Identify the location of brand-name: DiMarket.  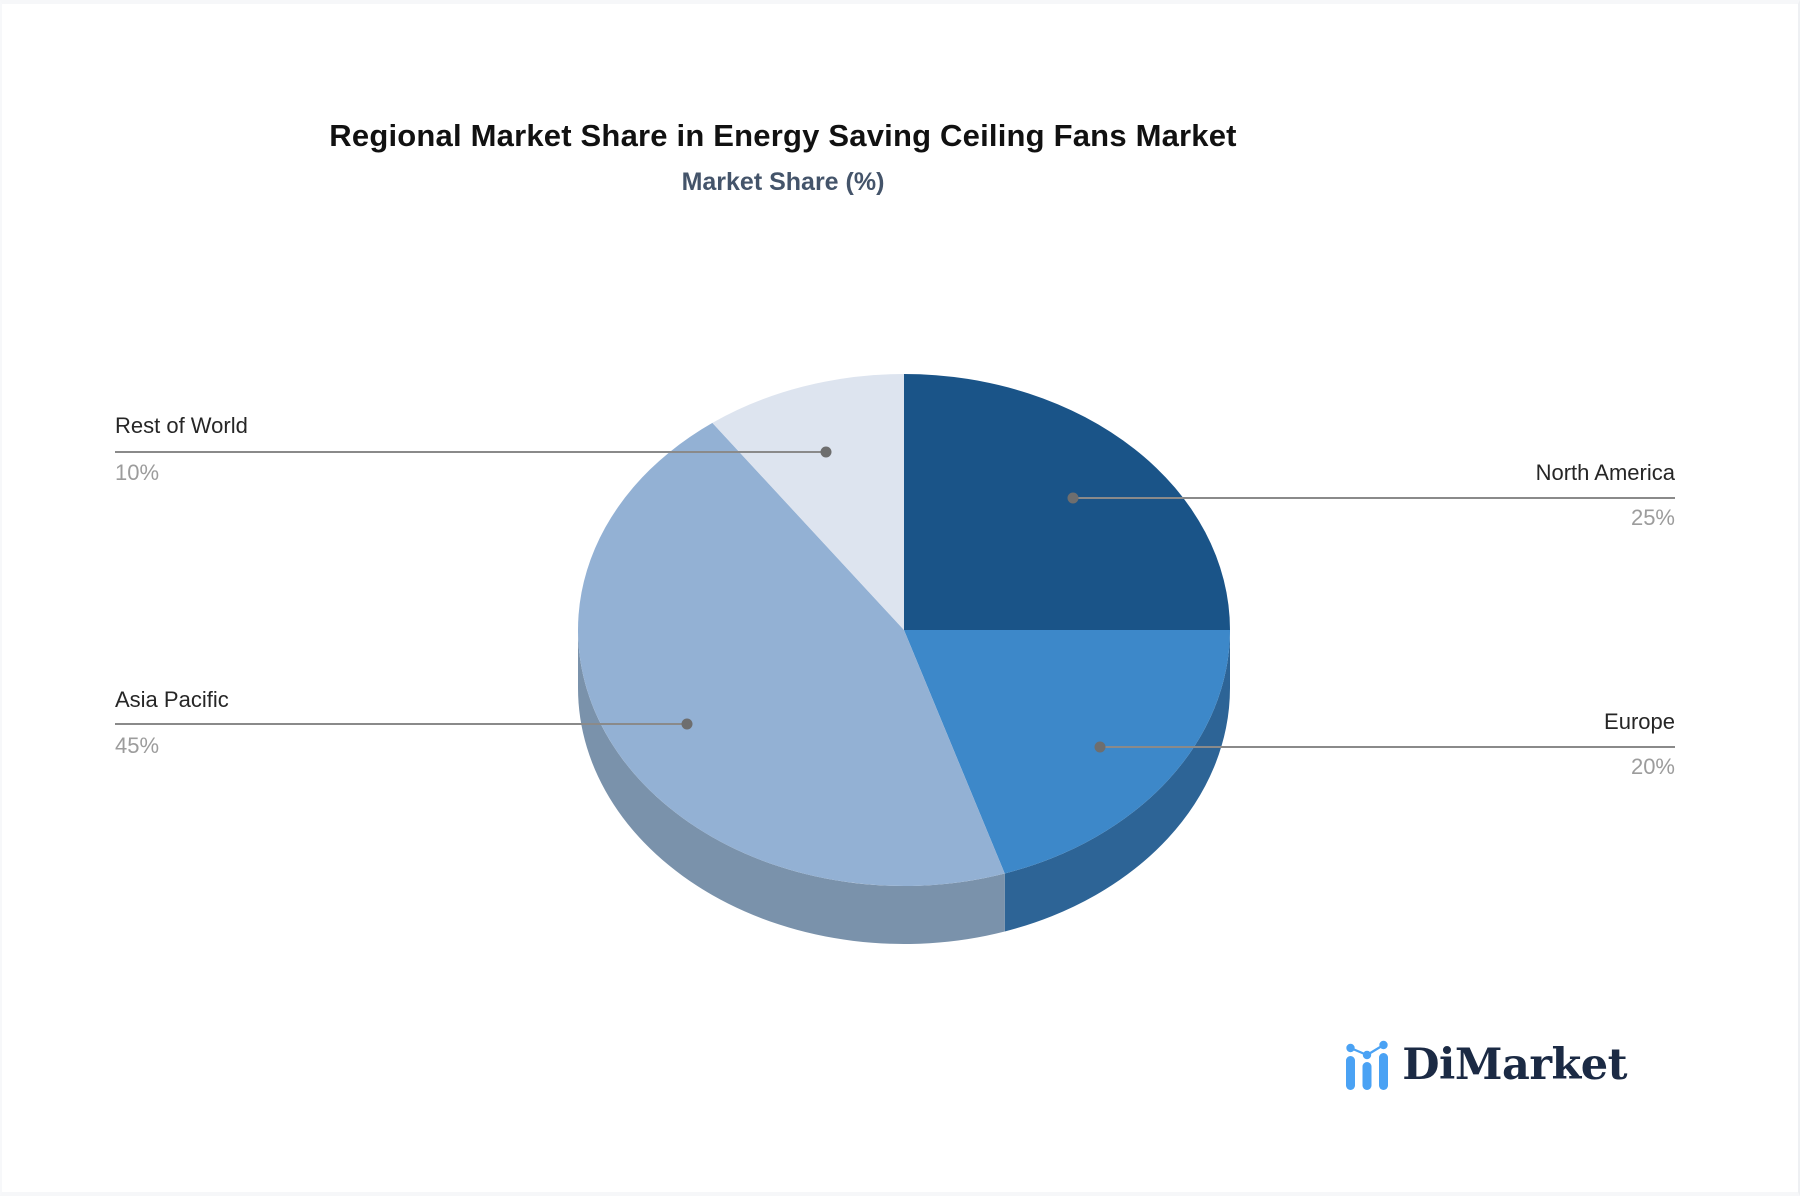
(1514, 1065).